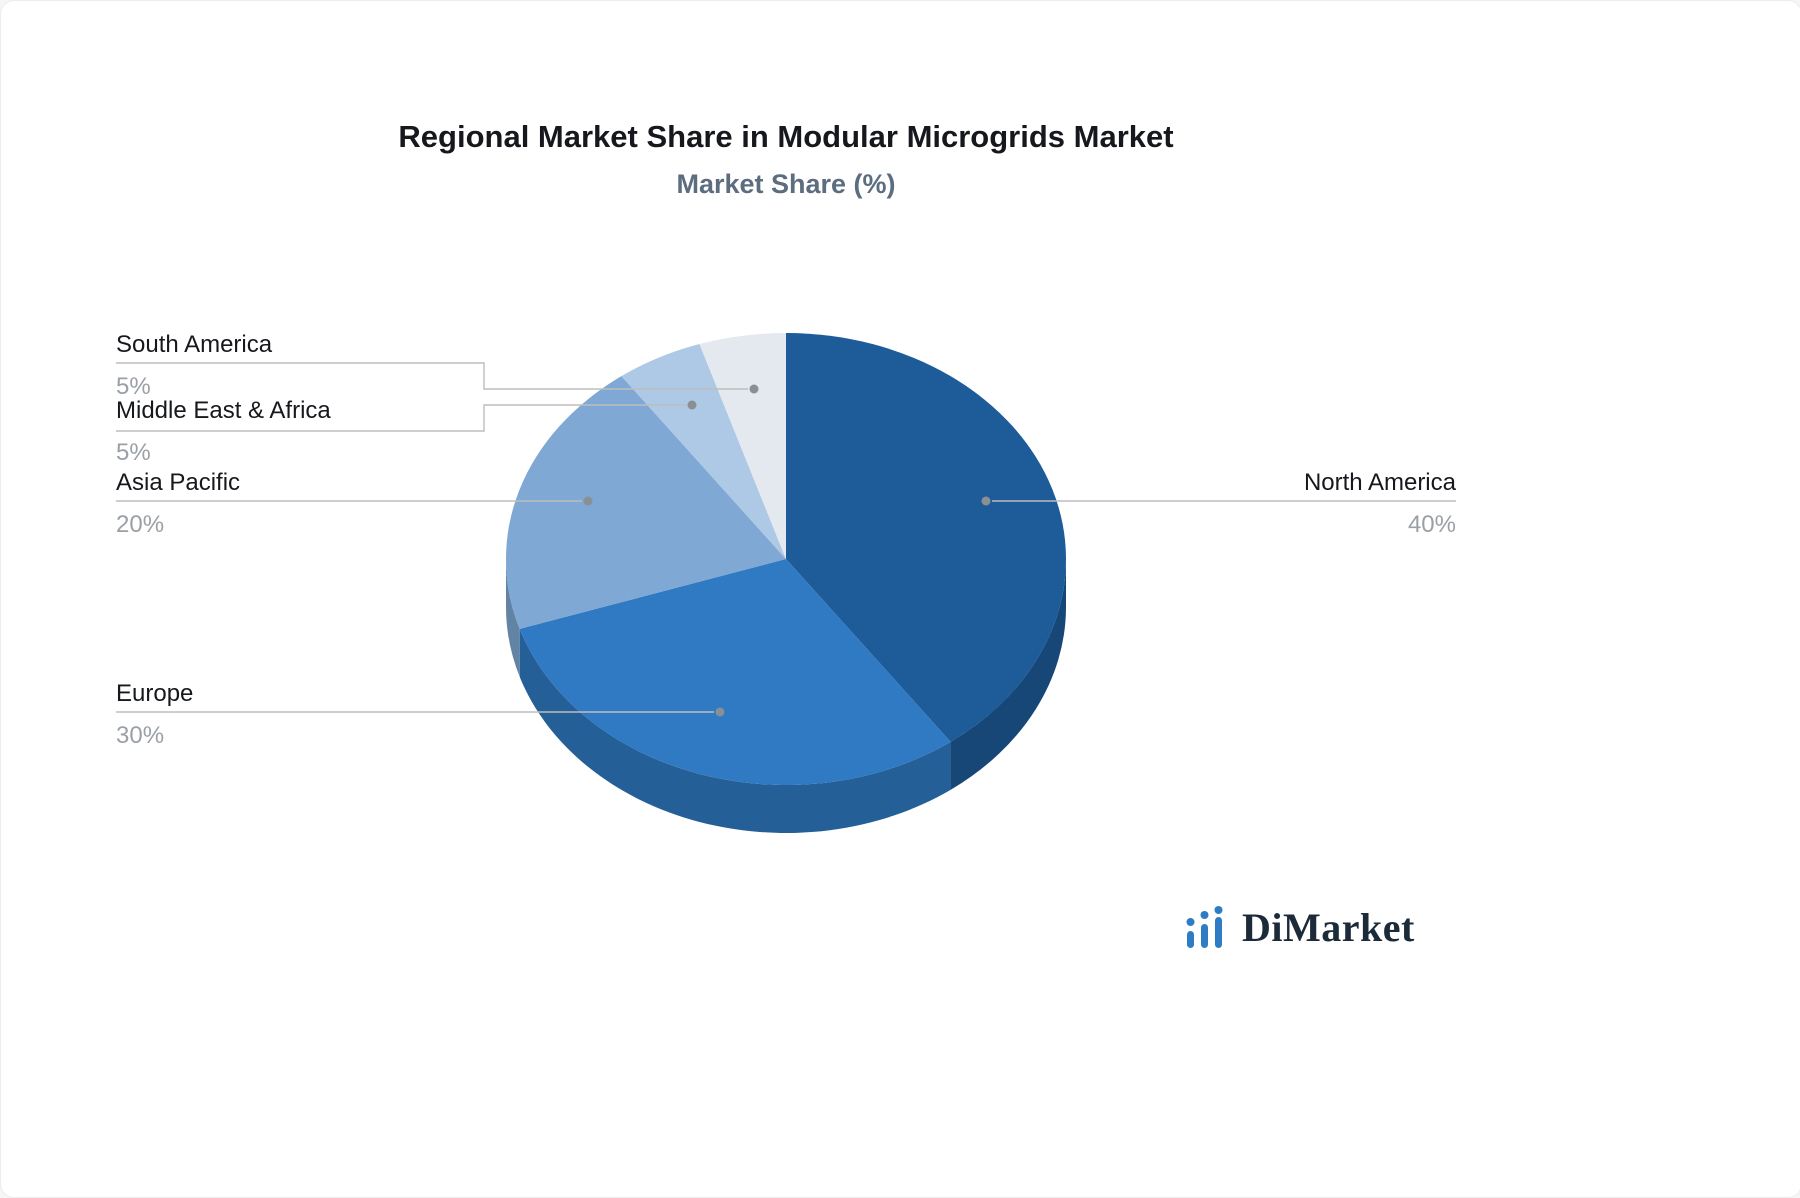 The image size is (1800, 1198). I want to click on leader-line-middle-east-africa, so click(401, 418).